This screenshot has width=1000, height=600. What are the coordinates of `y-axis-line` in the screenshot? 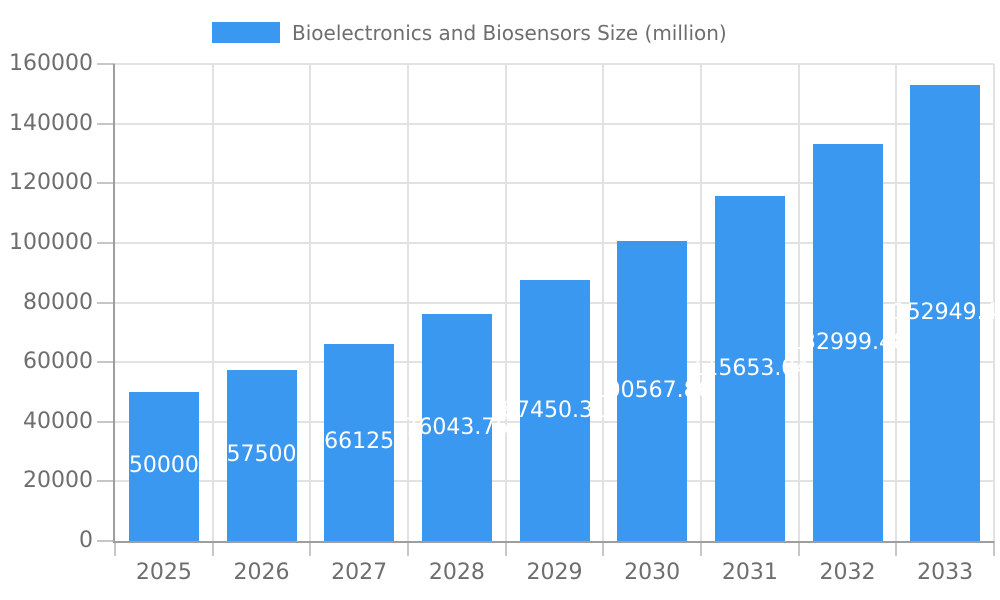 It's located at (114, 303).